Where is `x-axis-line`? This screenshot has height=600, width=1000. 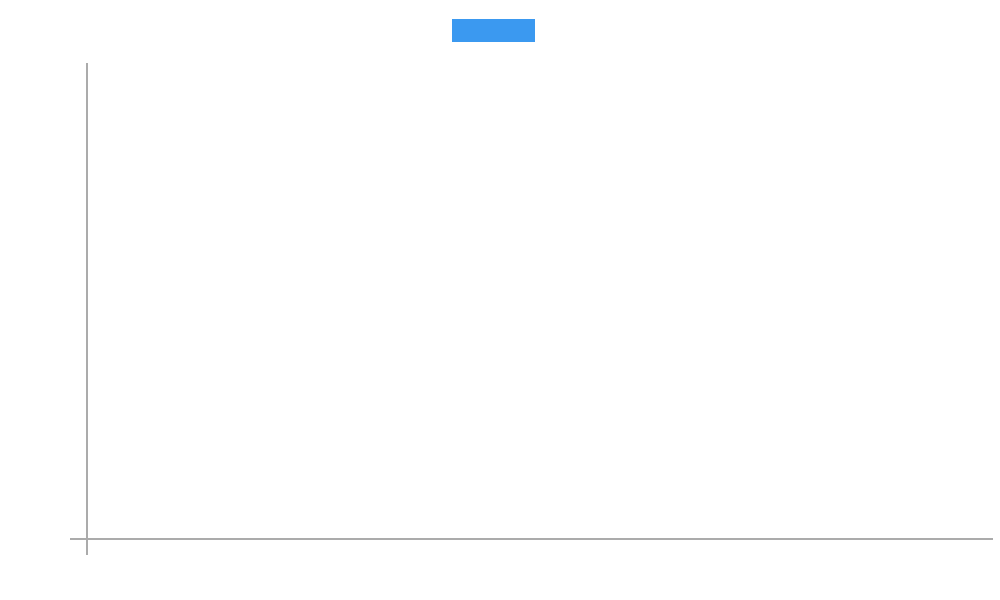 x-axis-line is located at coordinates (531, 539).